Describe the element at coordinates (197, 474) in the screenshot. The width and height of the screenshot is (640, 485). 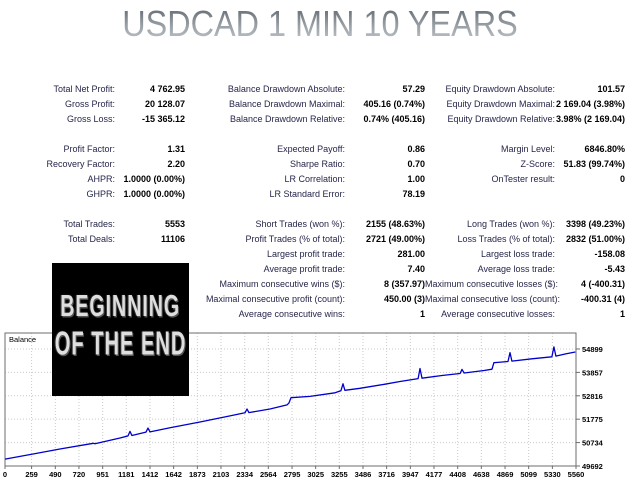
I see `x-axis-tick-label: 1873` at that location.